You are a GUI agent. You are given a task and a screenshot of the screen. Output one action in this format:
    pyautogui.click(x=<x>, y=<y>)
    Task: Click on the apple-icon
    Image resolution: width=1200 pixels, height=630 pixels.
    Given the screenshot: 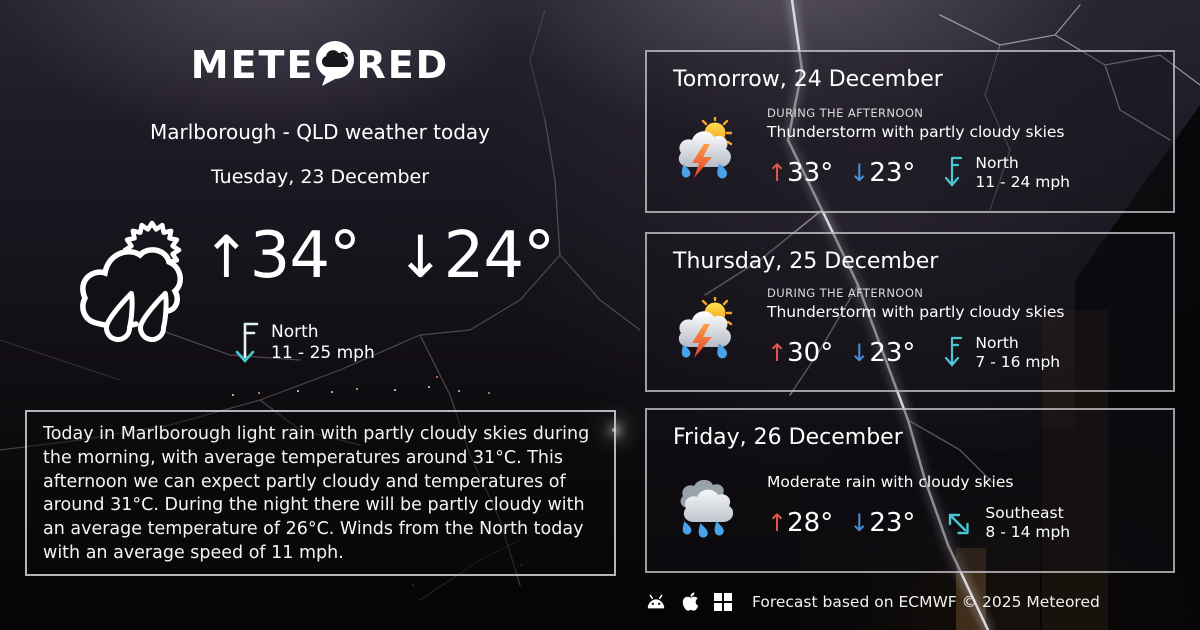 What is the action you would take?
    pyautogui.click(x=690, y=601)
    